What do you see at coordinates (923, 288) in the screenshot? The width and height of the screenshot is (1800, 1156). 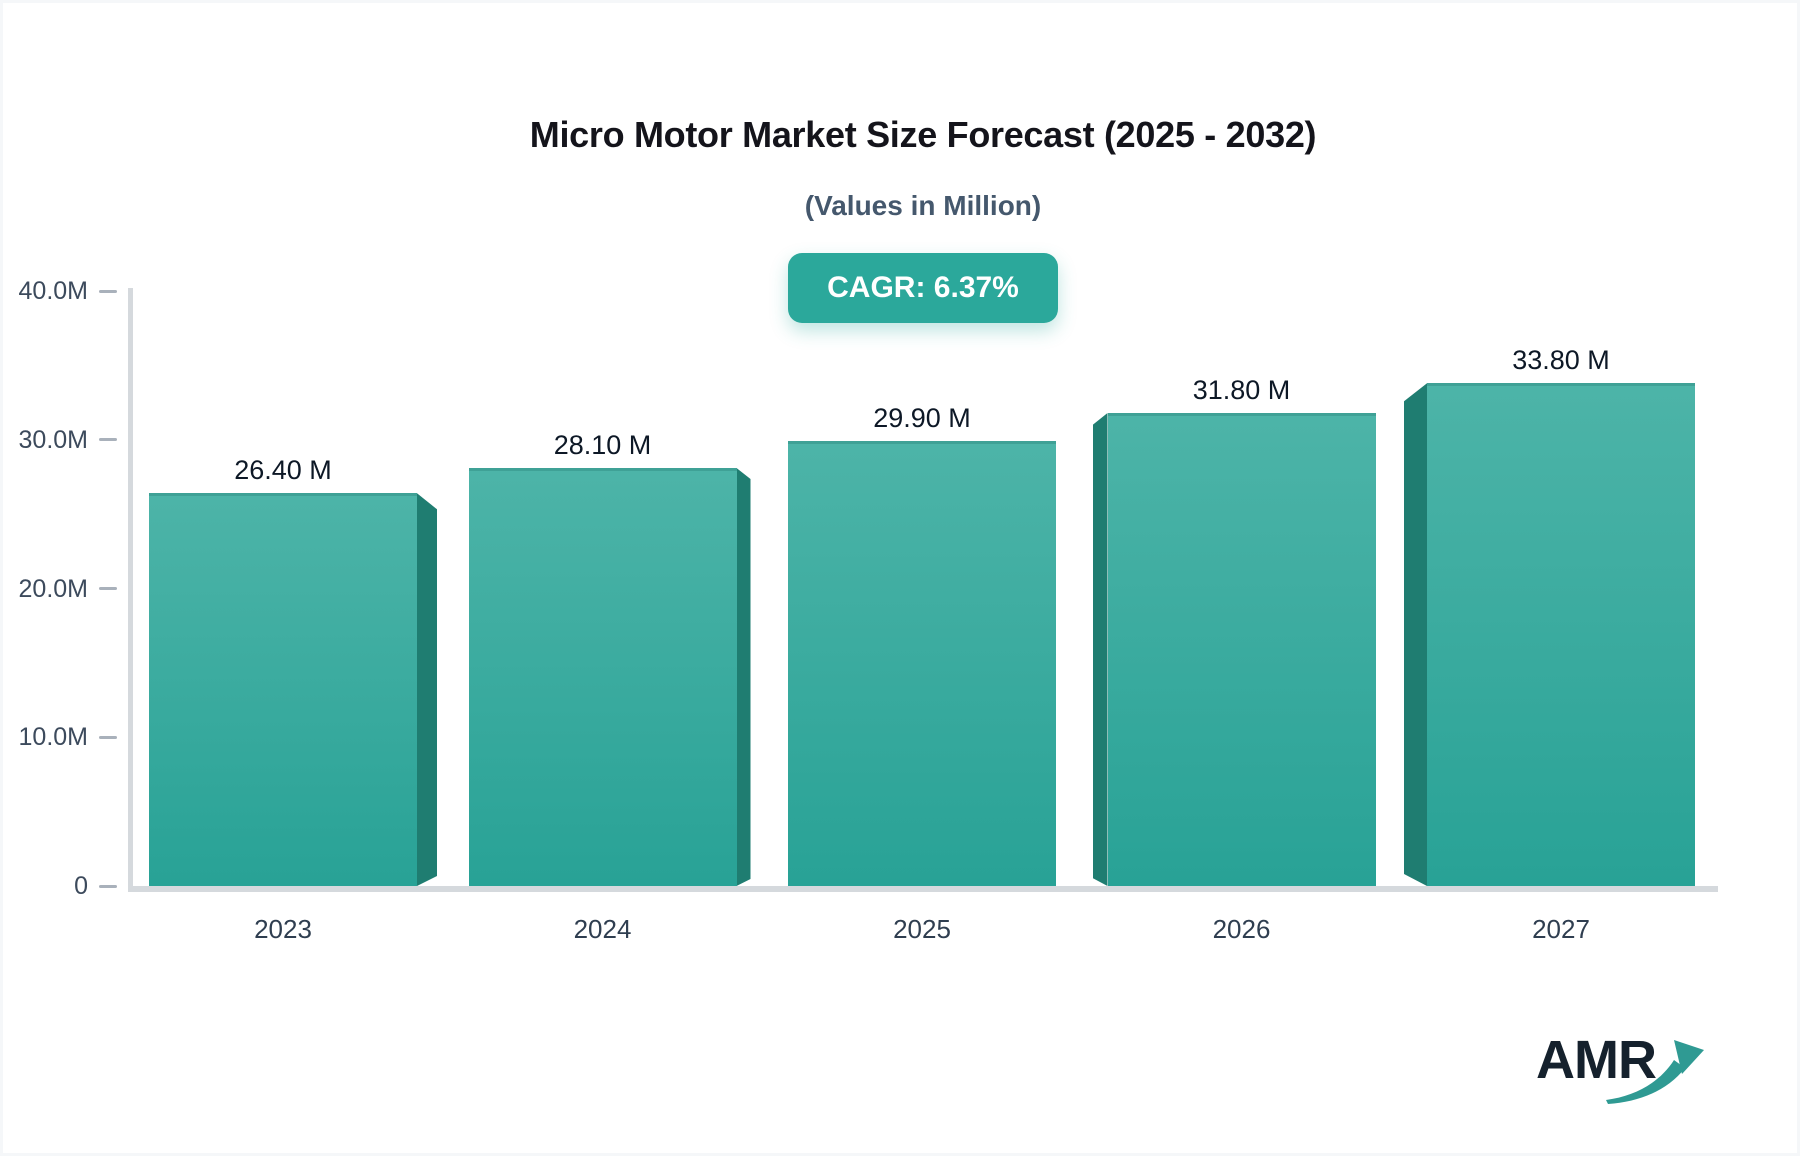 I see `cagr-badge: CAGR: 6.37%` at bounding box center [923, 288].